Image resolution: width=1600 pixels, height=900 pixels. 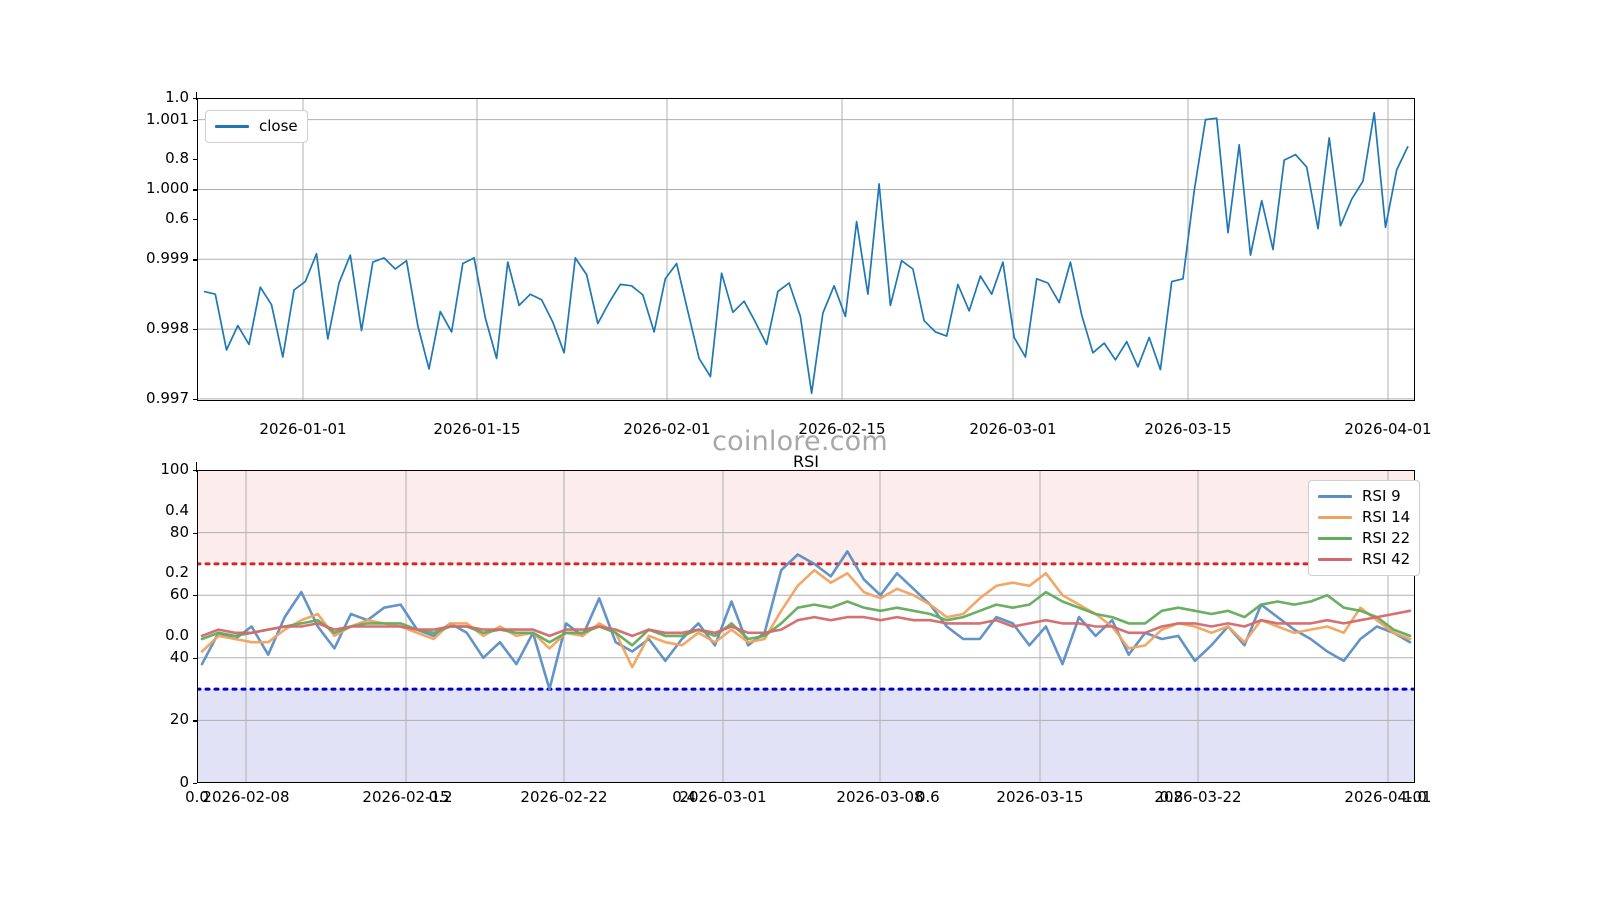 I want to click on legend-item-rsi-42: RSI 42, so click(x=1364, y=559).